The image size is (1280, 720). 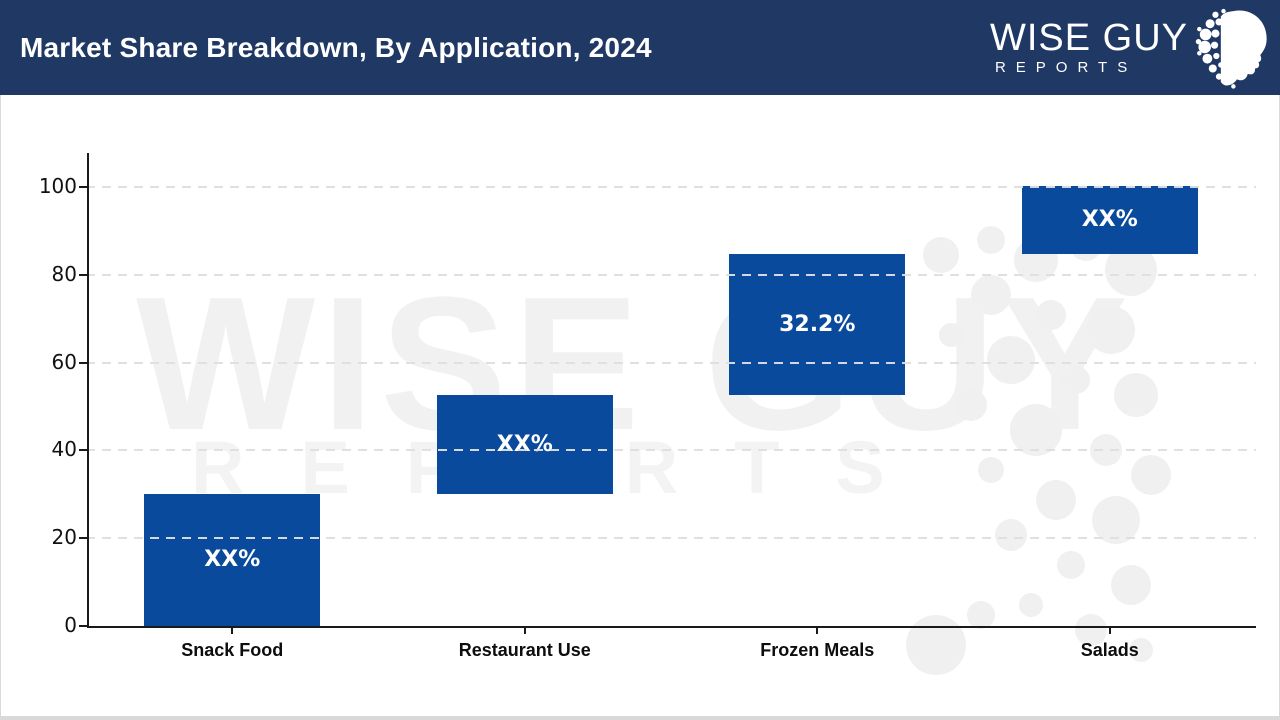 I want to click on bar-frozen-meals: 32.2%, so click(x=817, y=324).